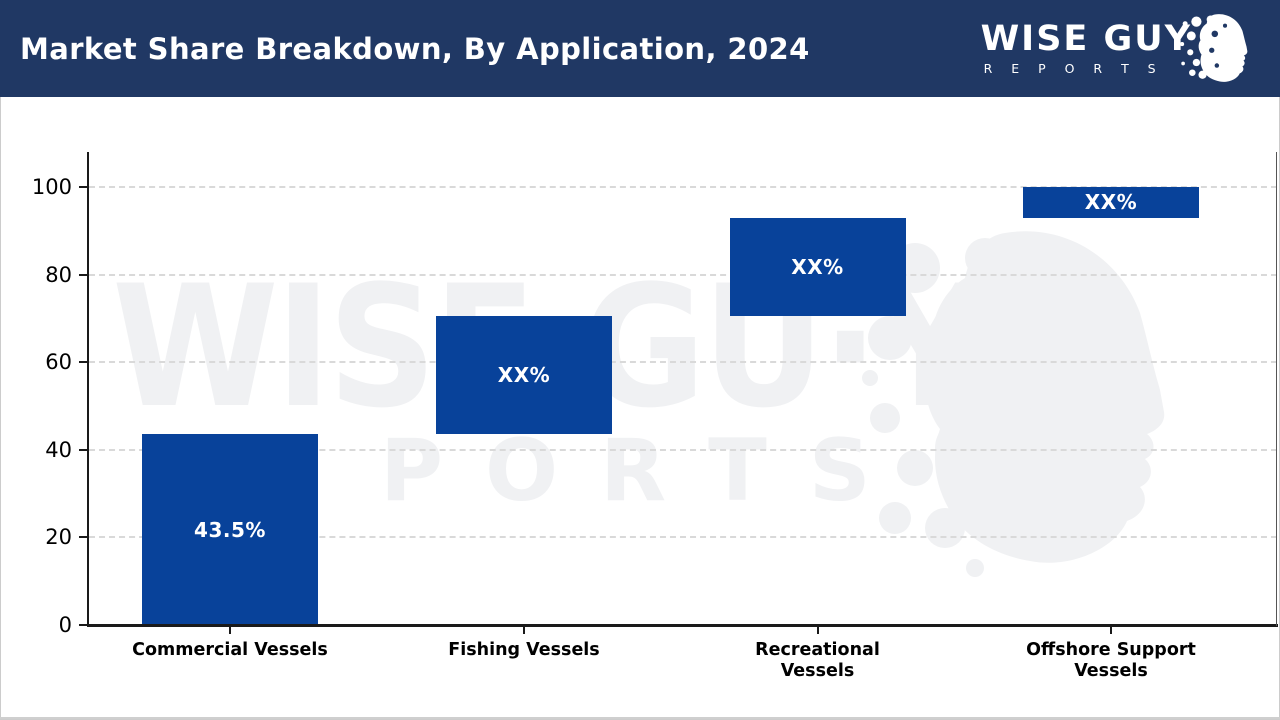 This screenshot has width=1280, height=720. What do you see at coordinates (58, 362) in the screenshot?
I see `y-axis-tick-label: 60` at bounding box center [58, 362].